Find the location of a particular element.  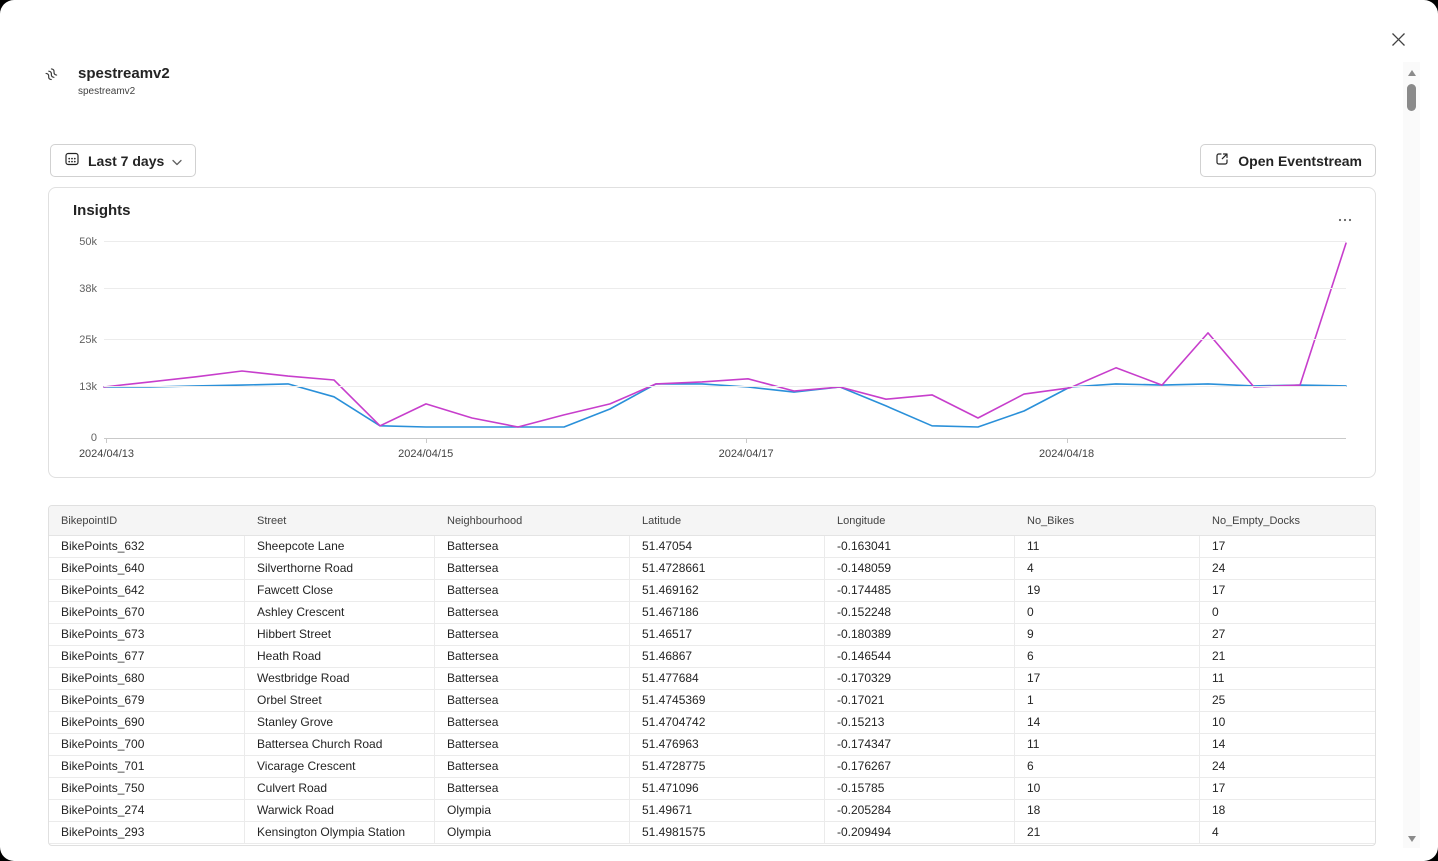

eventstream-icon is located at coordinates (52, 82).